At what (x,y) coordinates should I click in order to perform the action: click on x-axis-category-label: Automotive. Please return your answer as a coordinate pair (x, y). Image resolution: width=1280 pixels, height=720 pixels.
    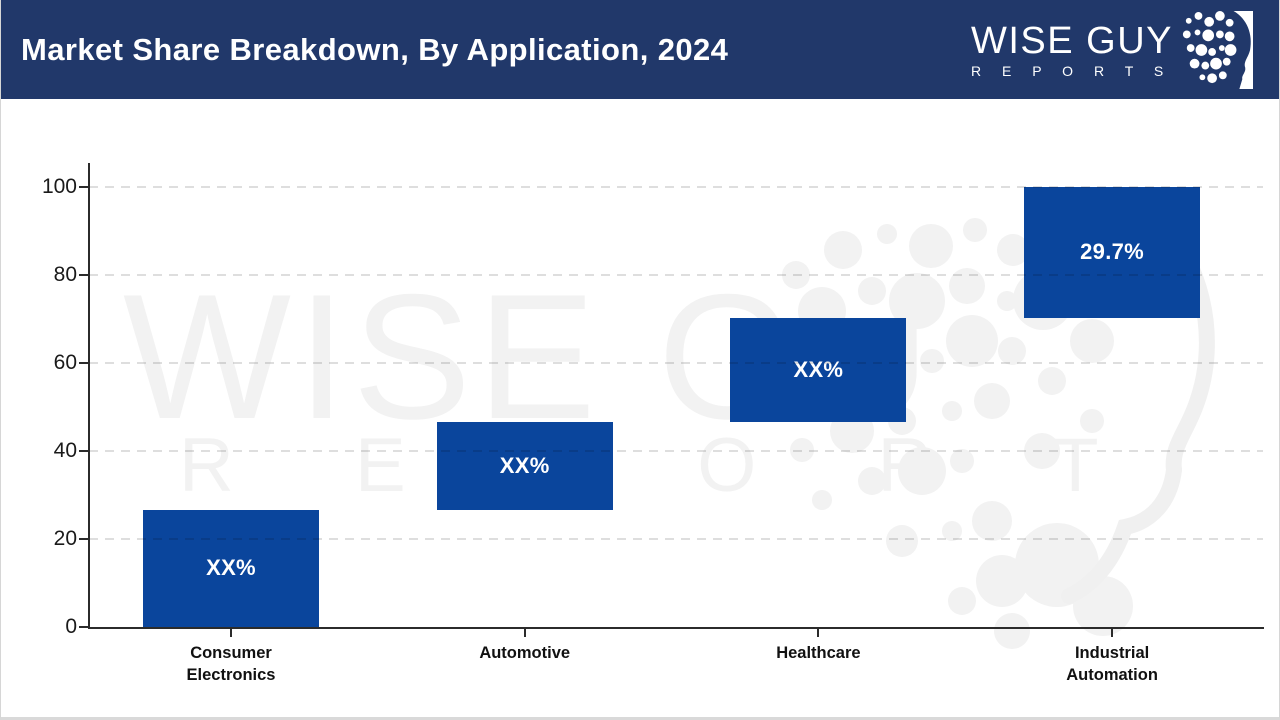
    Looking at the image, I should click on (525, 653).